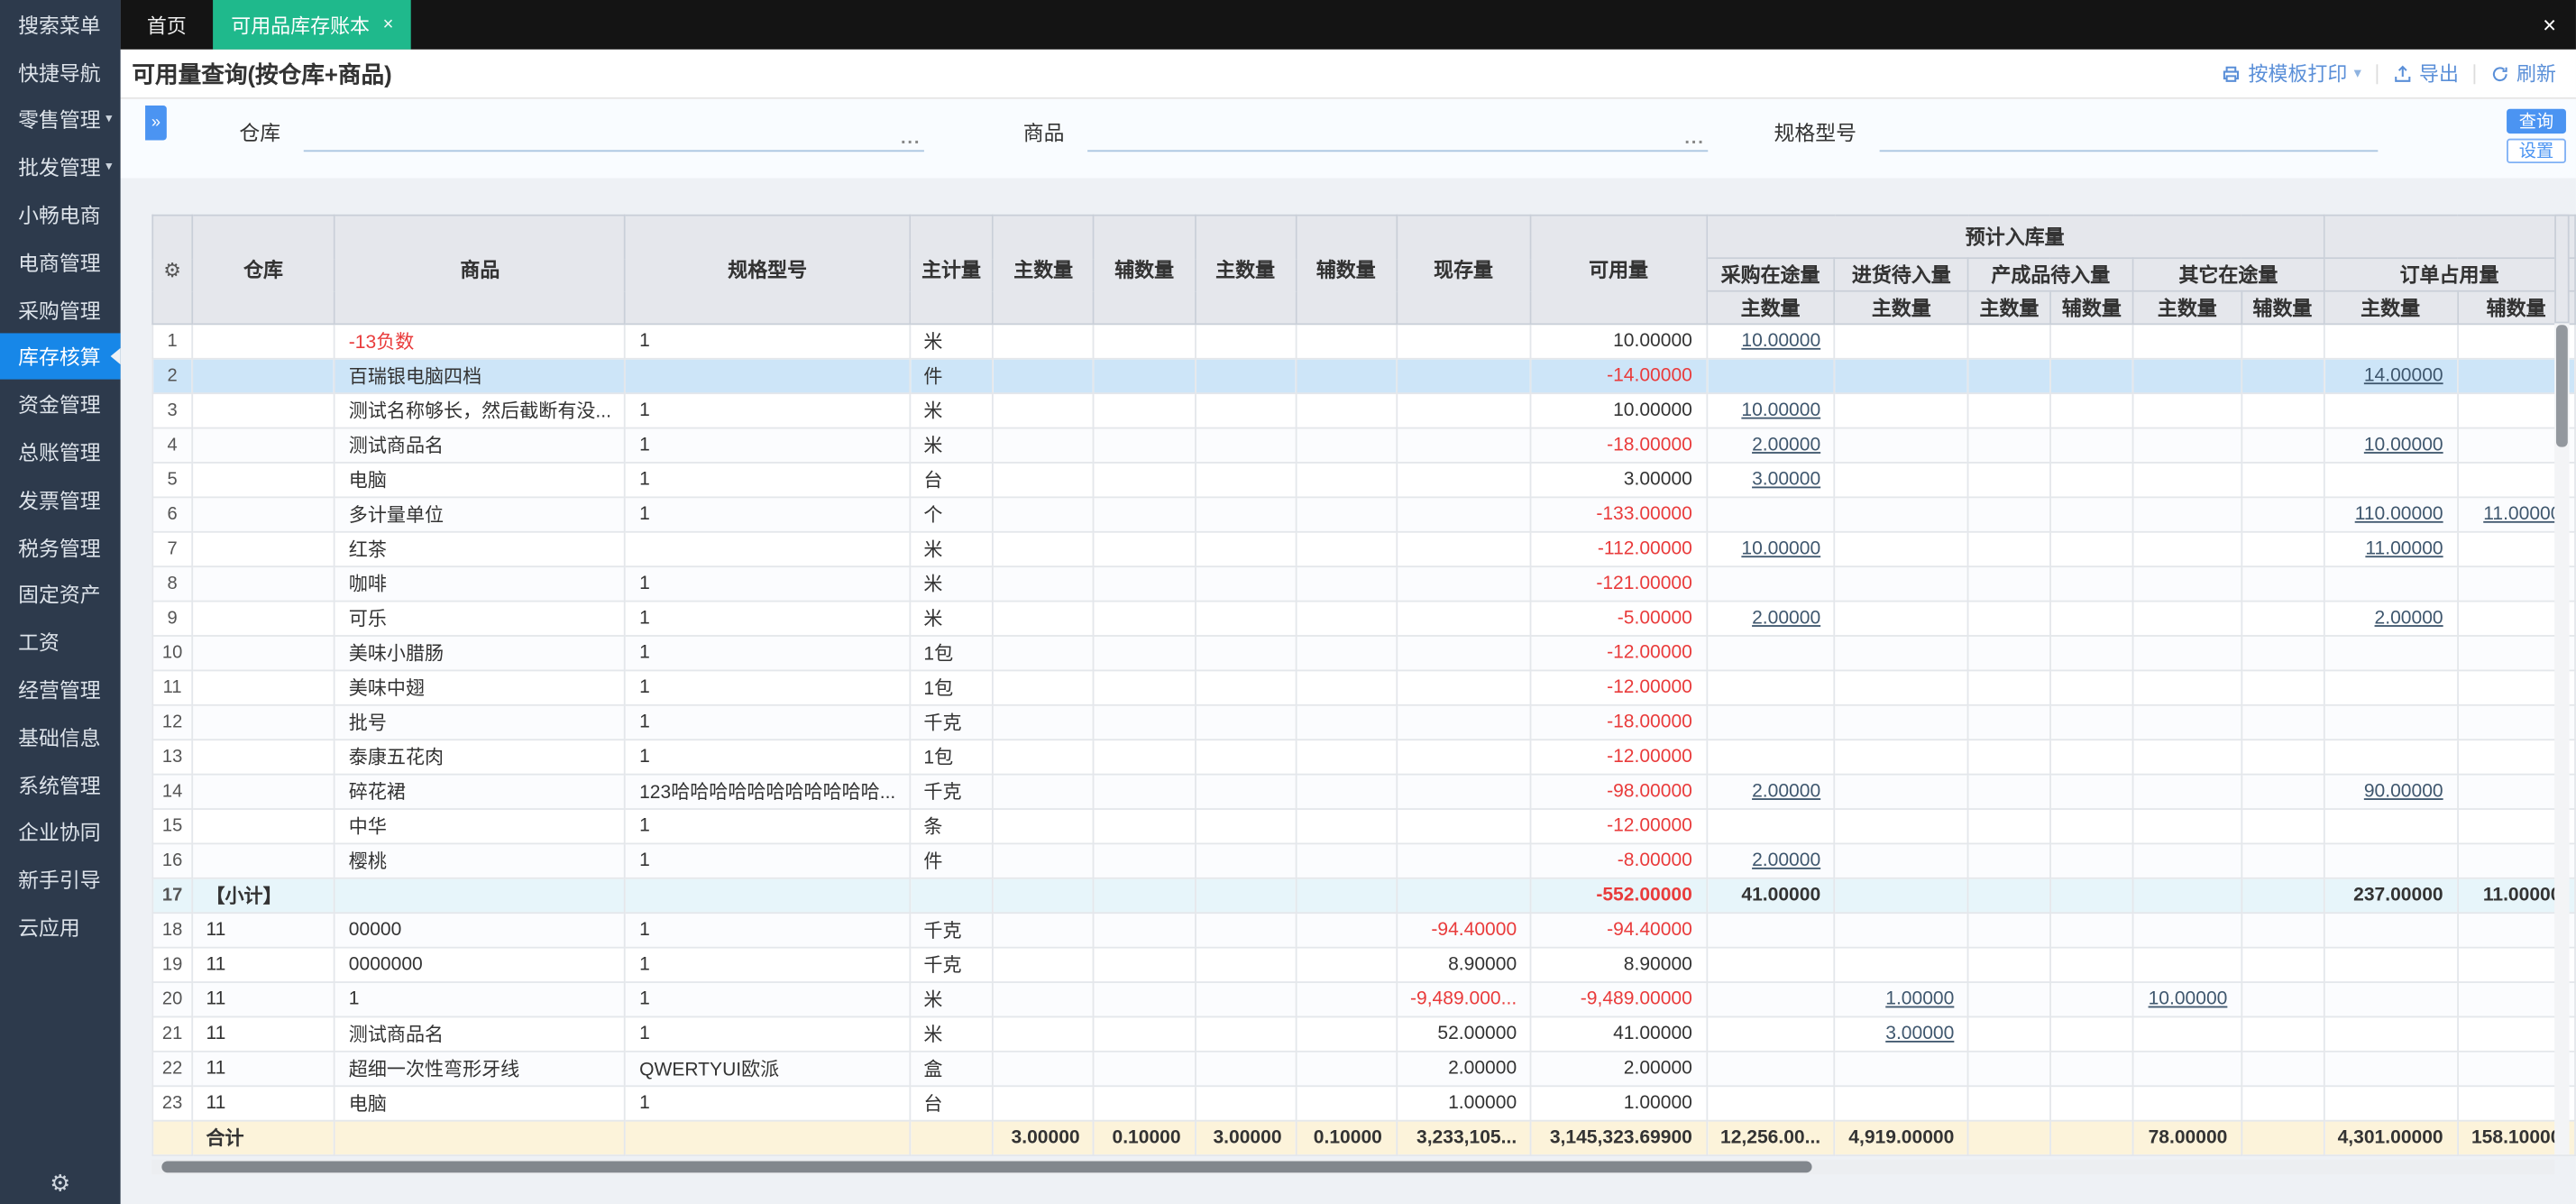 This screenshot has width=2576, height=1204. I want to click on column-header: 商品, so click(480, 270).